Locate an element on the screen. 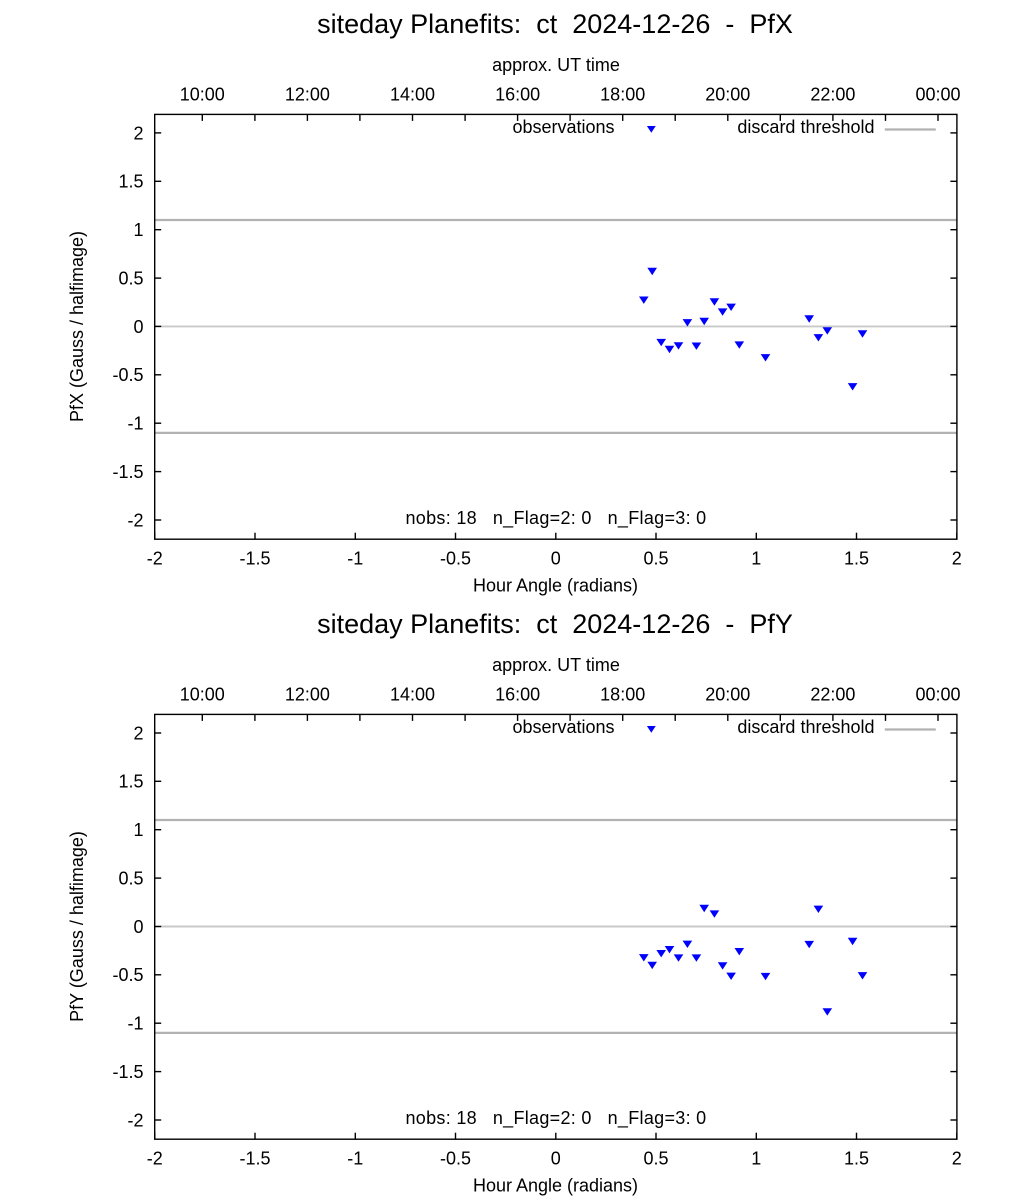  svg-text: PfY (Gauss / halfimage) is located at coordinates (77, 926).